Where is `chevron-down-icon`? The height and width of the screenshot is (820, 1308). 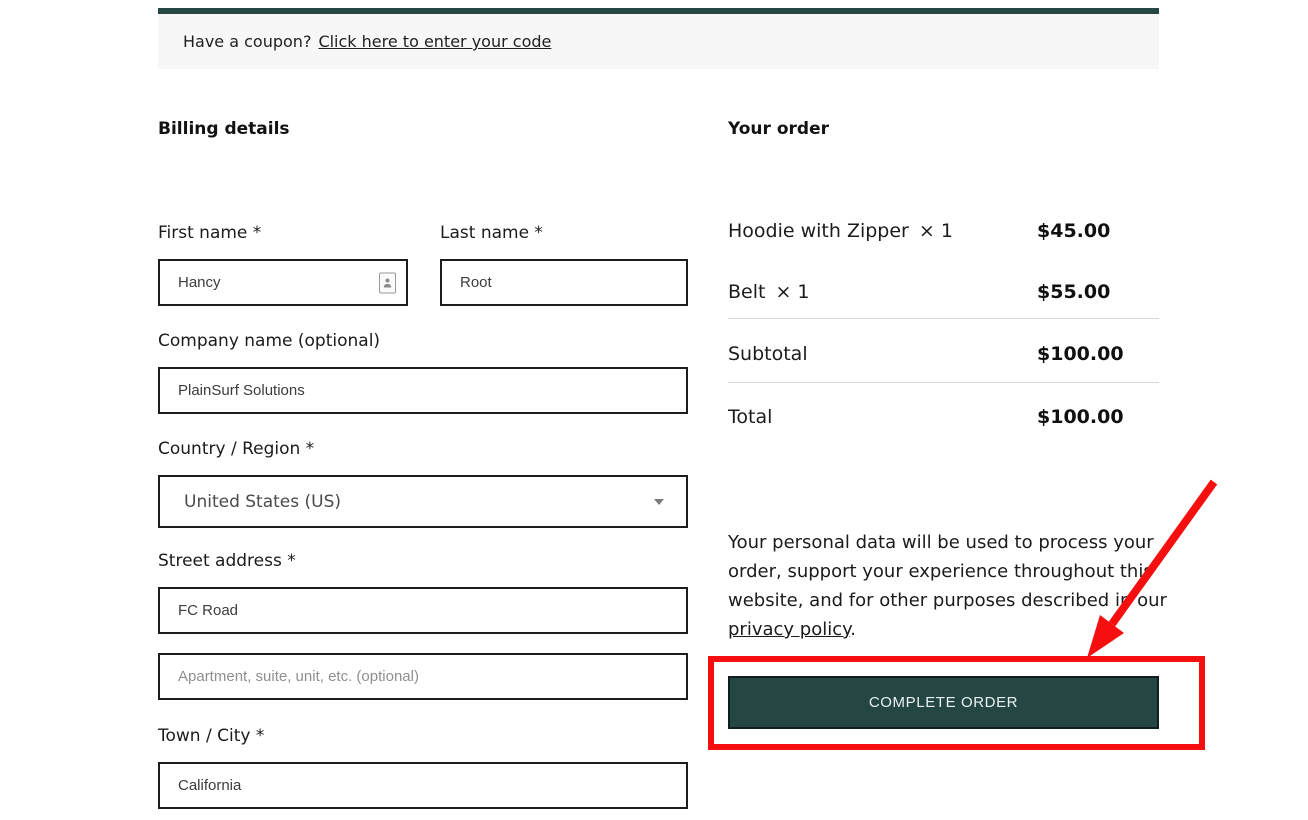 chevron-down-icon is located at coordinates (659, 501).